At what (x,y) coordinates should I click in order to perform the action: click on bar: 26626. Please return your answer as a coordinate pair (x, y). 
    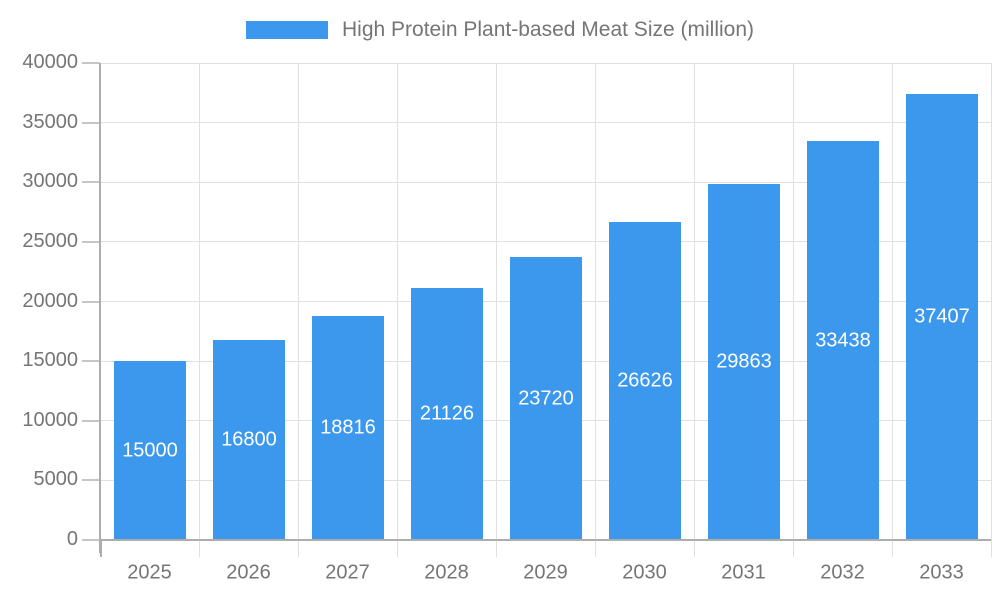
    Looking at the image, I should click on (645, 381).